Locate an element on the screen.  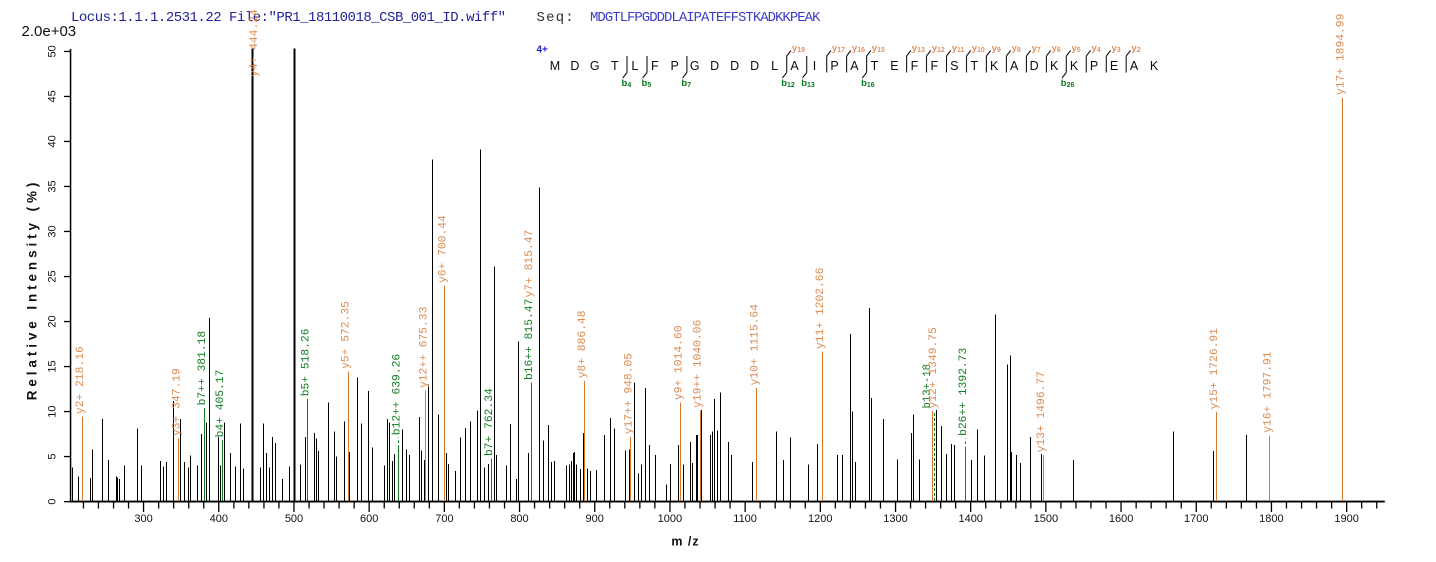
svg-text: 1200 is located at coordinates (820, 519).